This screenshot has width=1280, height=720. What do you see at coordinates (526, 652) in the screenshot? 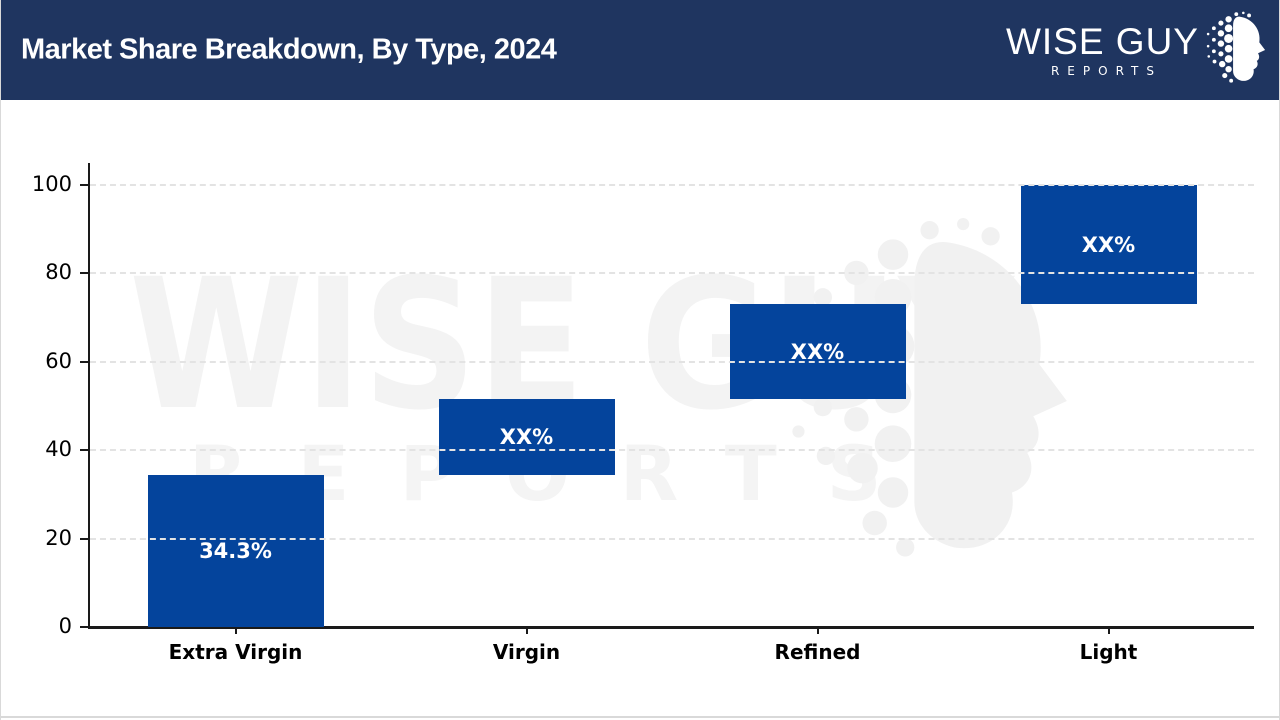
I see `x-tick-label-virgin: Virgin` at bounding box center [526, 652].